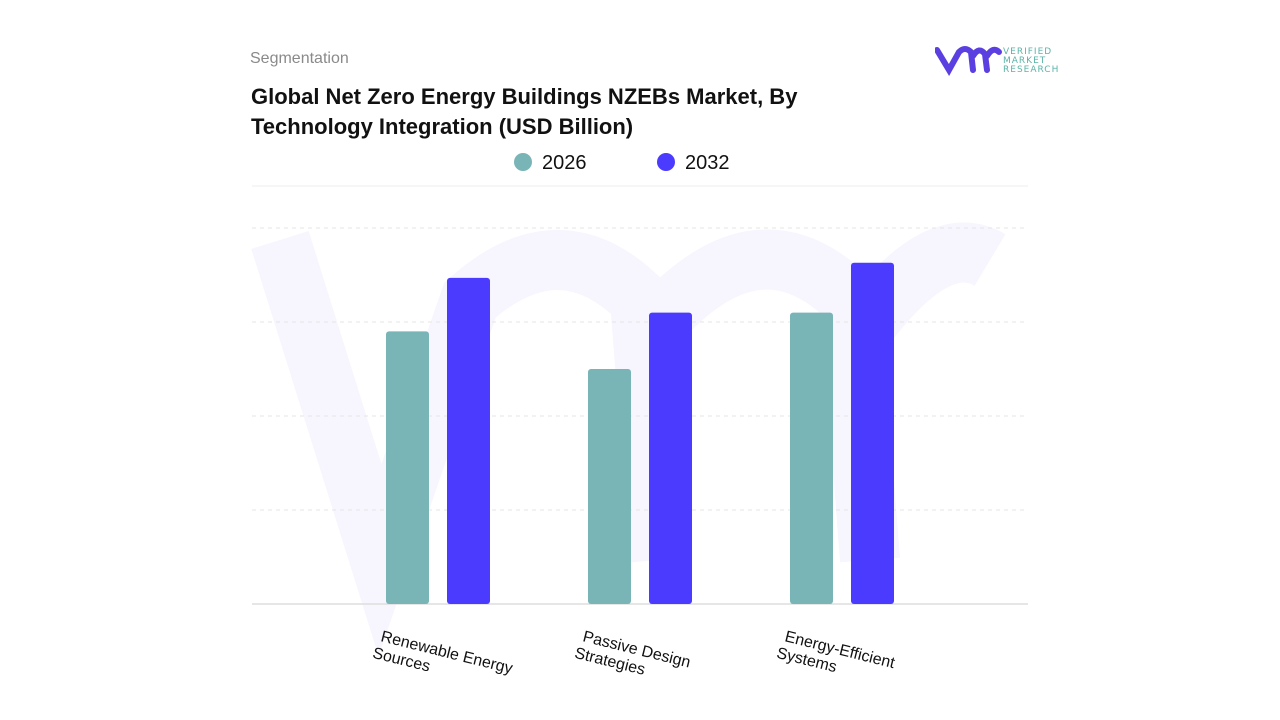 The width and height of the screenshot is (1280, 720). I want to click on vmr-logo: VERIFIED MARKET RESEARCH, so click(997, 62).